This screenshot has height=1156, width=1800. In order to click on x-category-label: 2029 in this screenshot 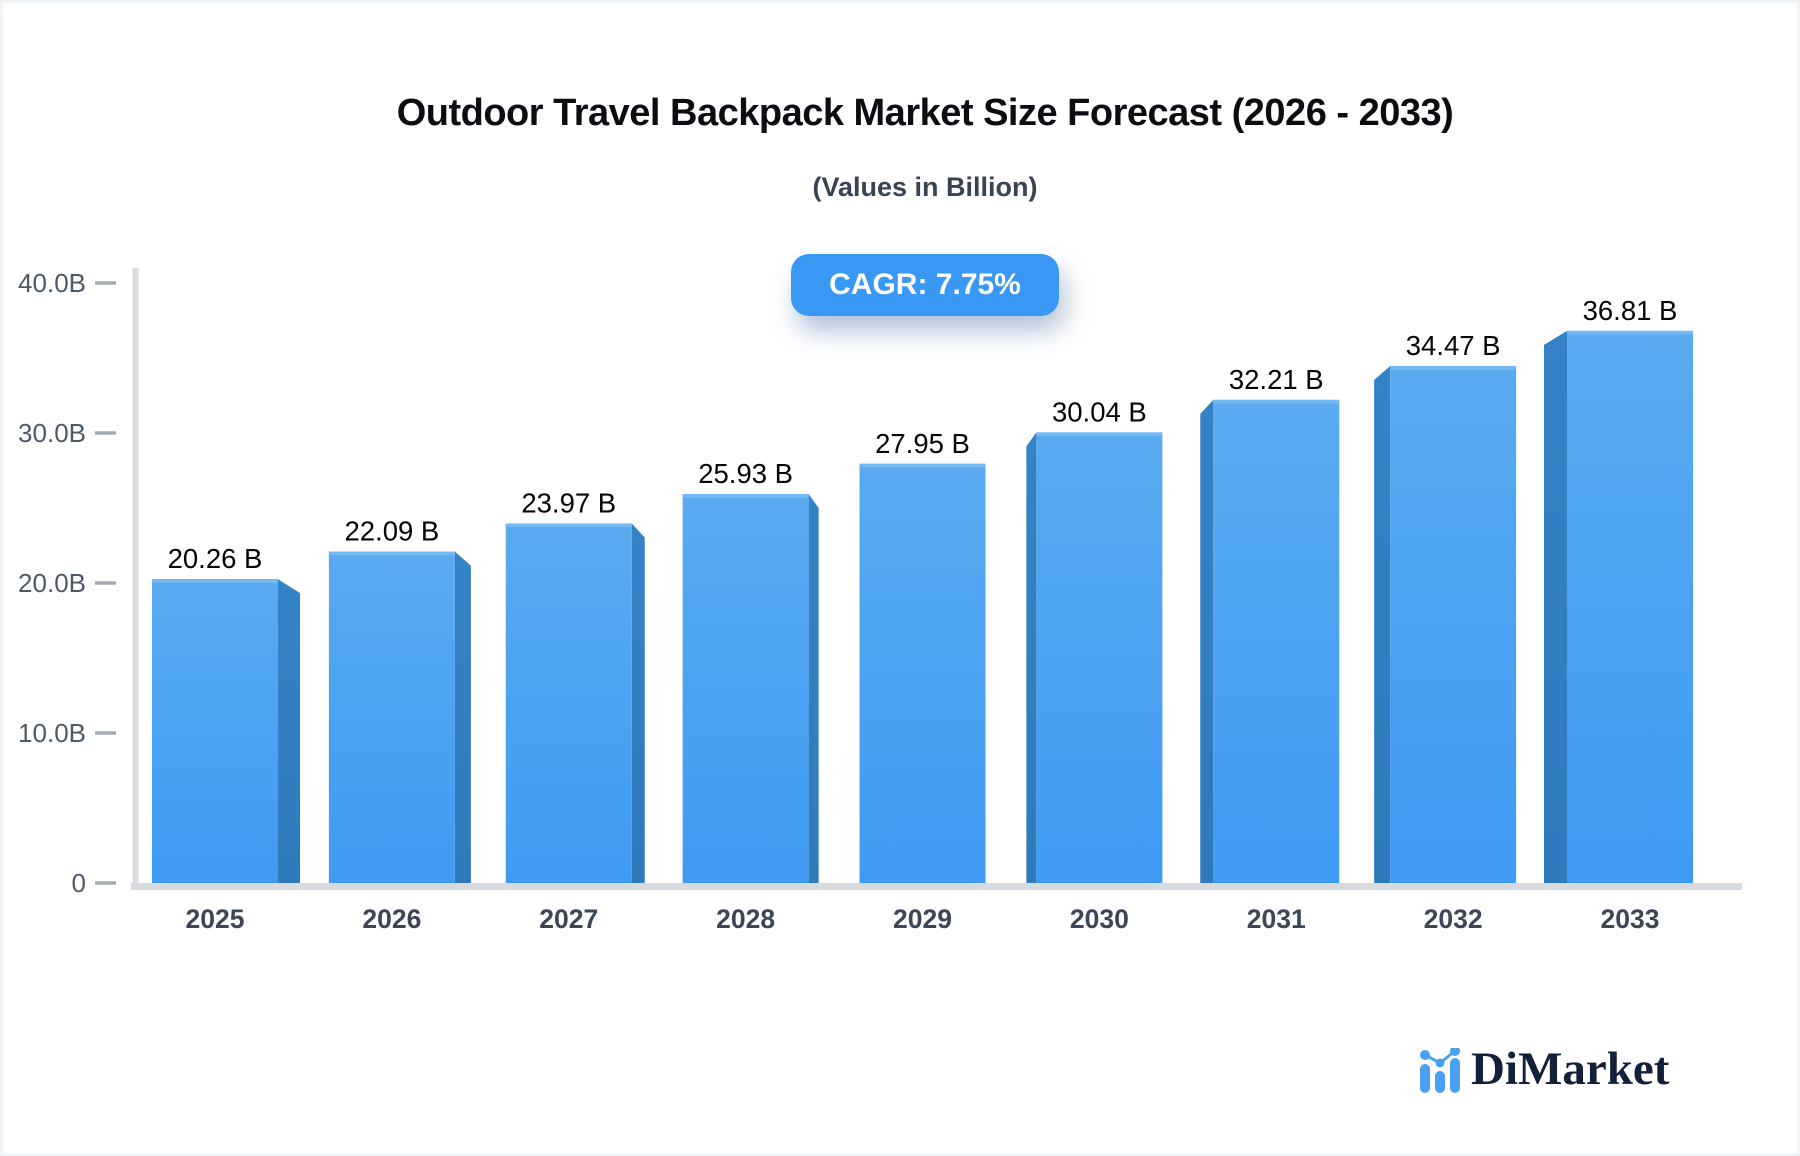, I will do `click(922, 919)`.